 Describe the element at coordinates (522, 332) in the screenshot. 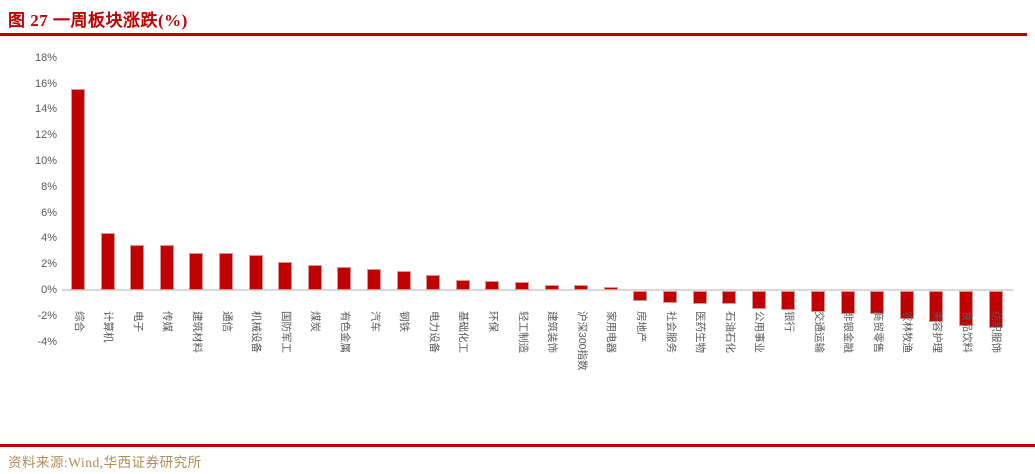

I see `x-axis-category-label: 轻工制造` at that location.